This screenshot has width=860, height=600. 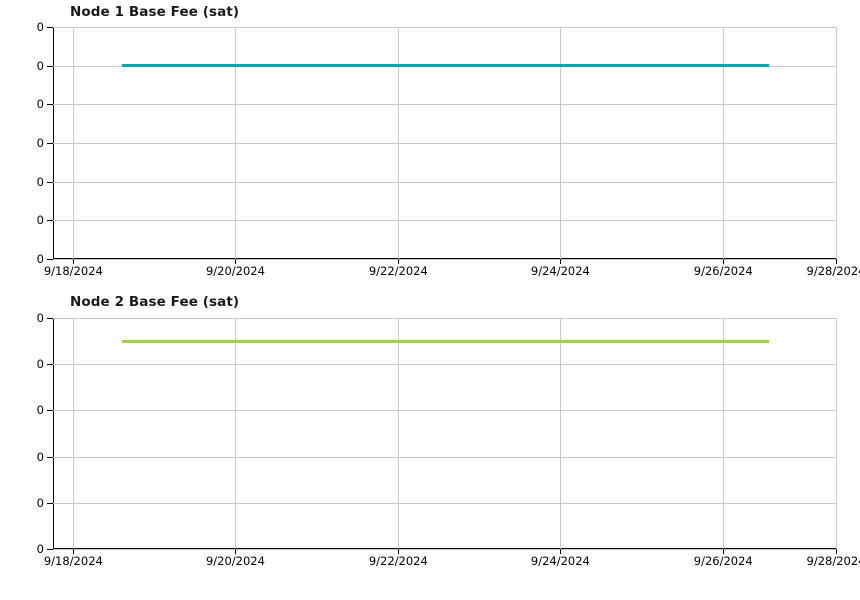 What do you see at coordinates (155, 12) in the screenshot?
I see `chart-title-node-1: Node 1 Base Fee (sat)` at bounding box center [155, 12].